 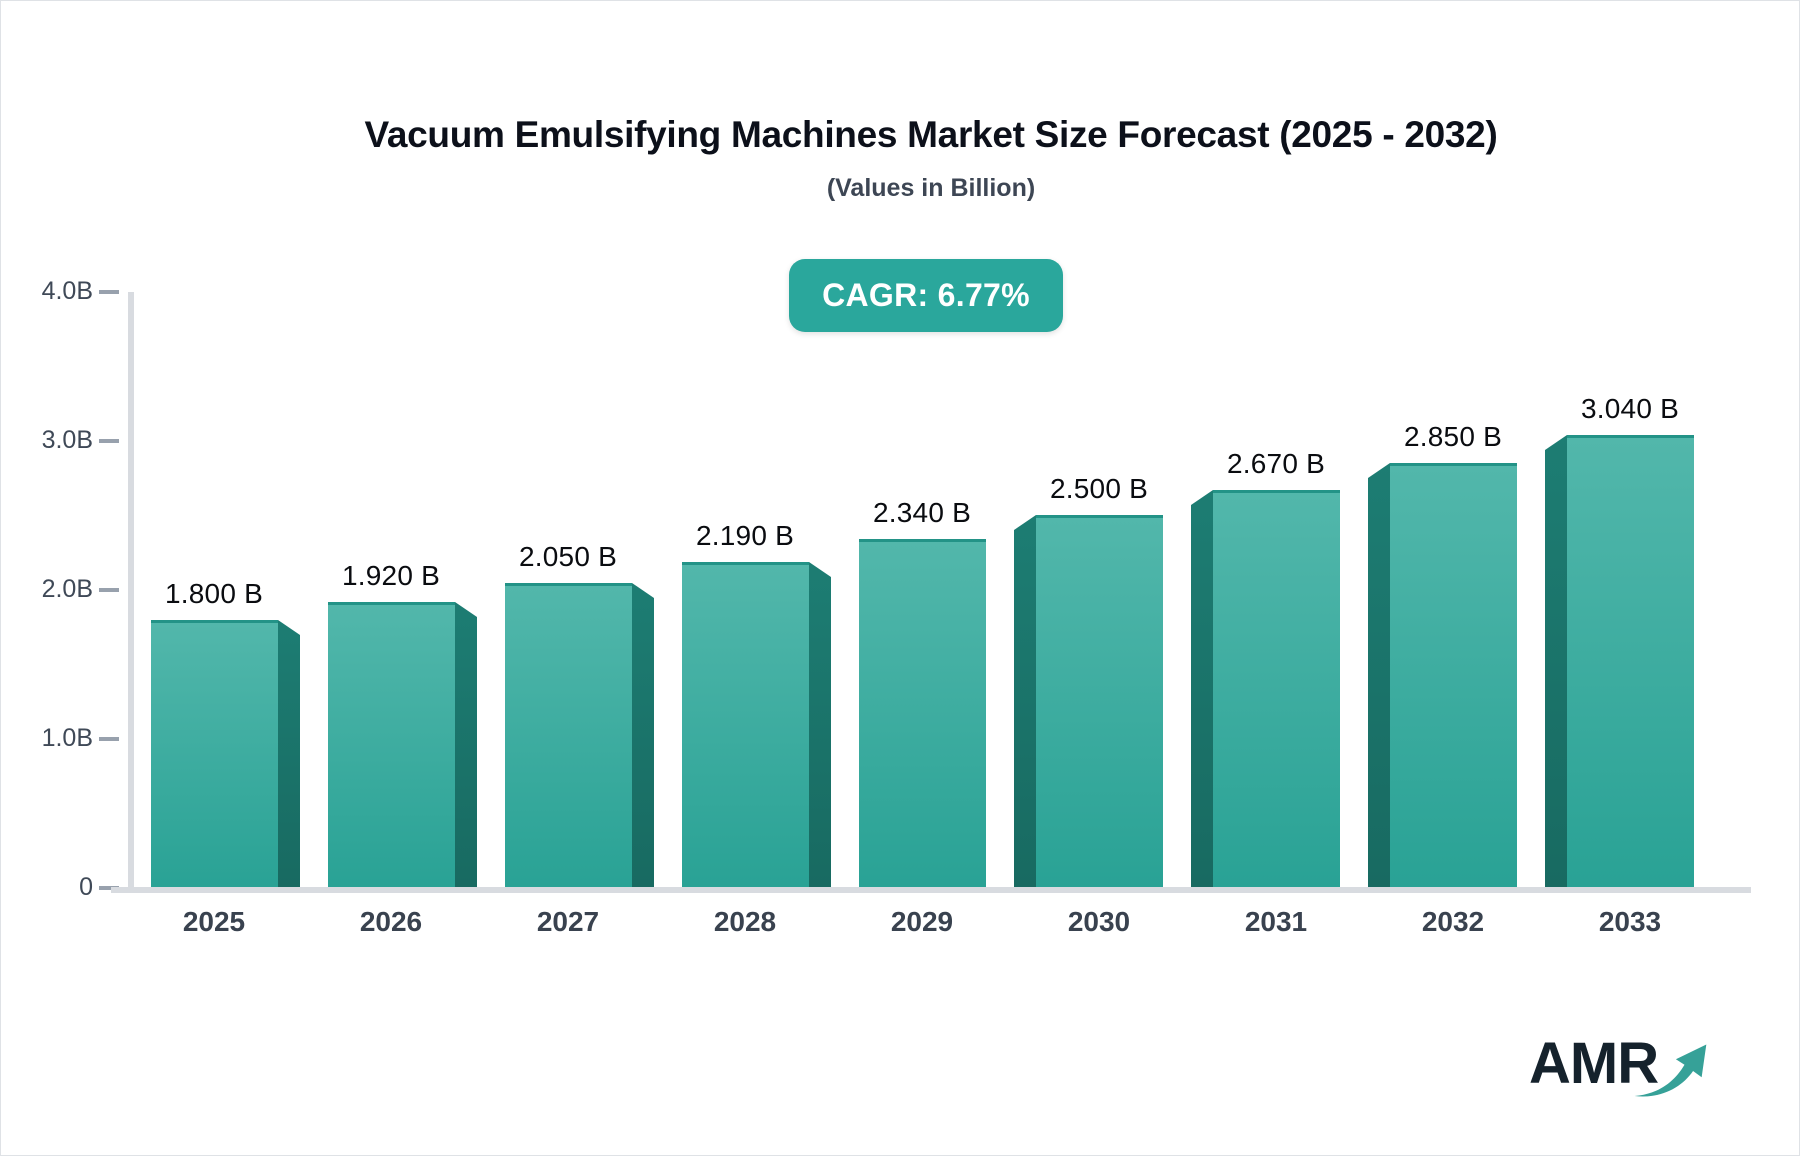 What do you see at coordinates (1453, 436) in the screenshot?
I see `bar-value-label: 2.850 B` at bounding box center [1453, 436].